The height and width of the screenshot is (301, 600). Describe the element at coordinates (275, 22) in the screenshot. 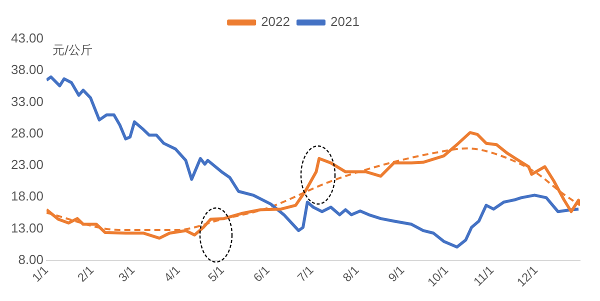

I see `legend-label: 2022` at that location.